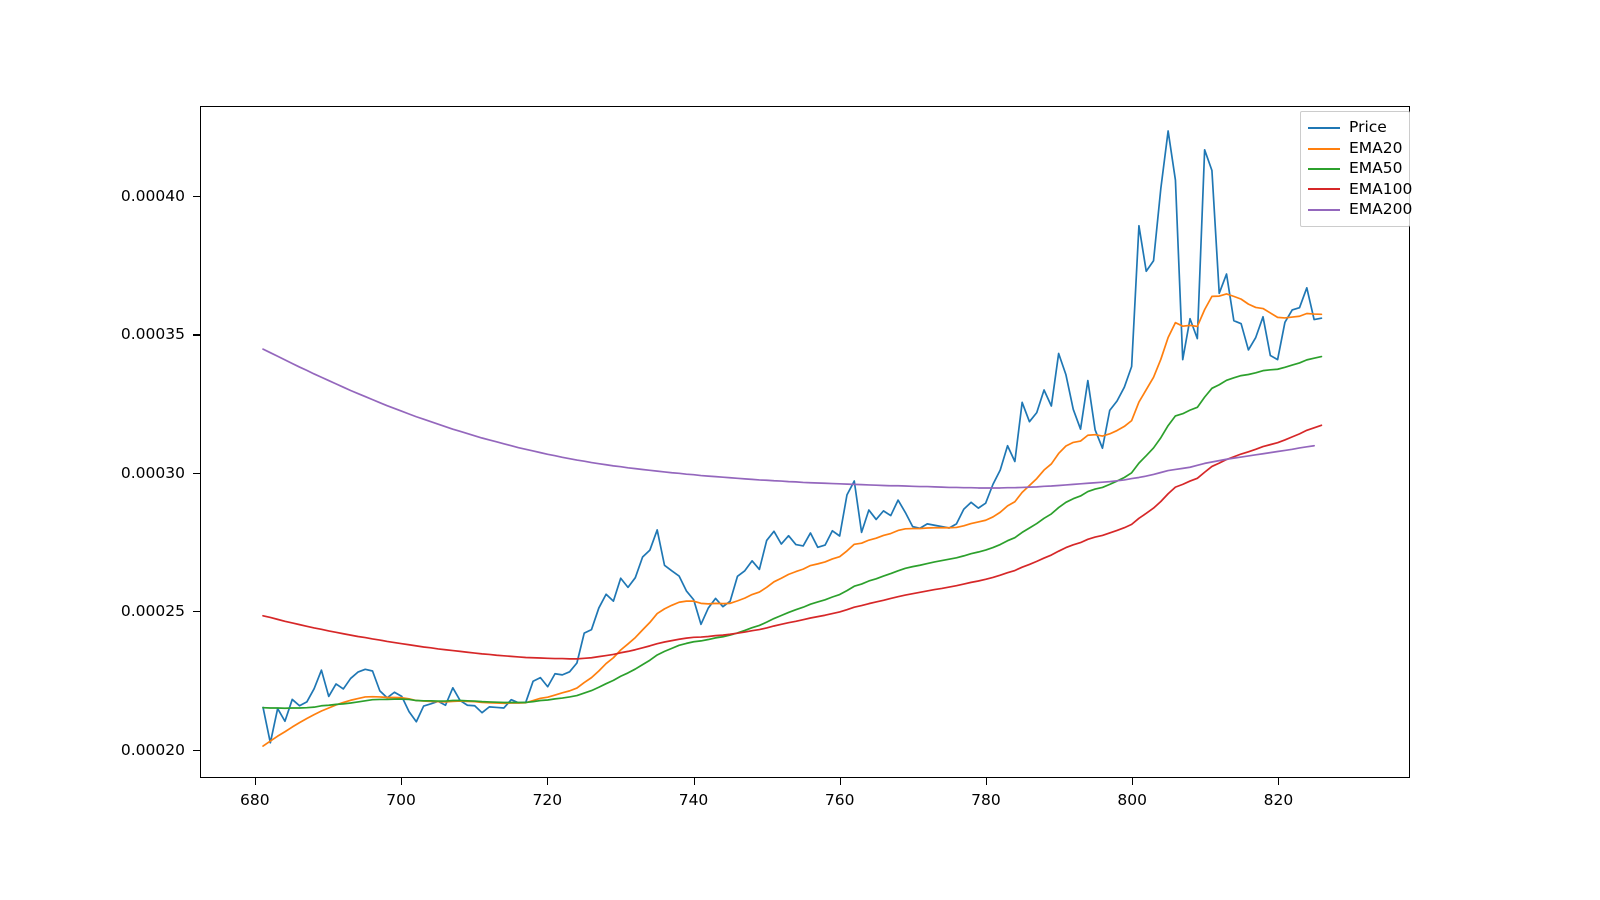  What do you see at coordinates (152, 749) in the screenshot?
I see `y-tick-label: 0.00020` at bounding box center [152, 749].